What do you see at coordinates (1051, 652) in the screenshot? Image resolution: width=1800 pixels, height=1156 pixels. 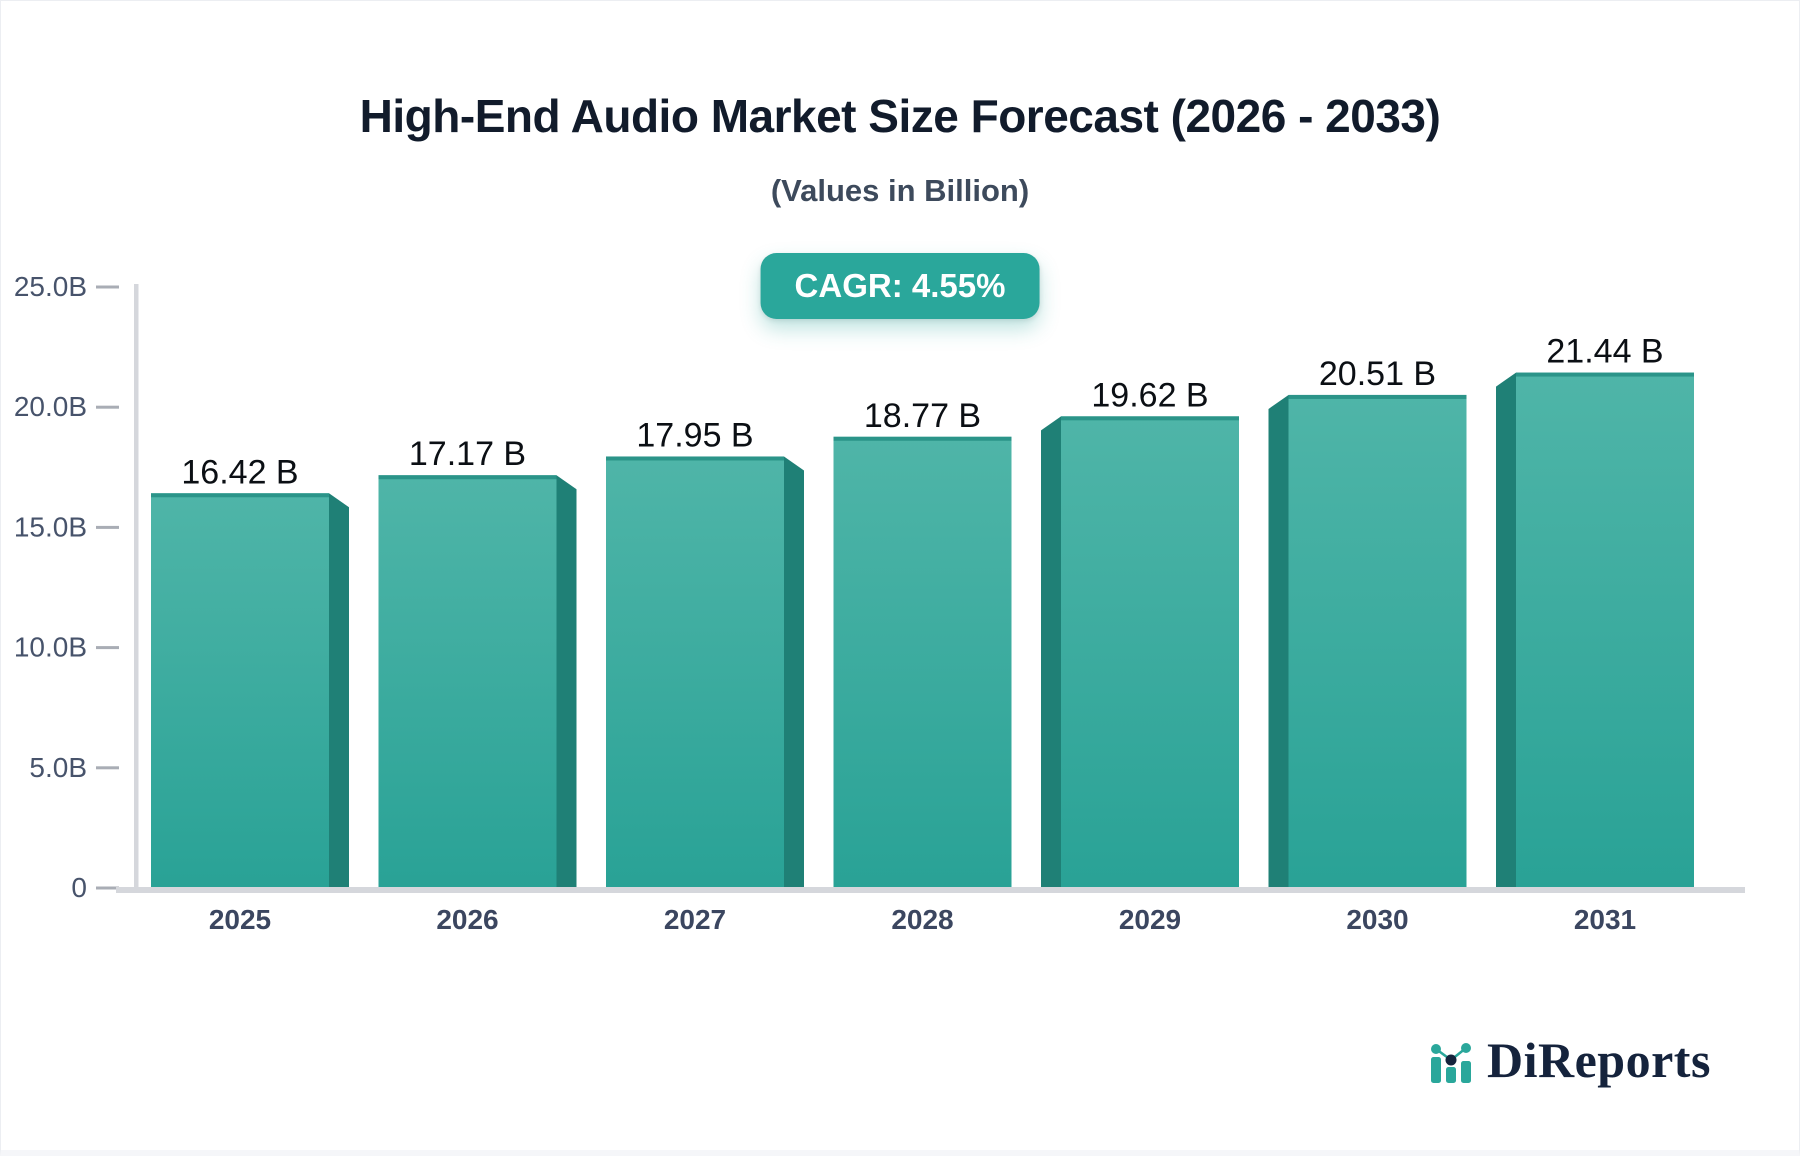 I see `bar-side-2029` at bounding box center [1051, 652].